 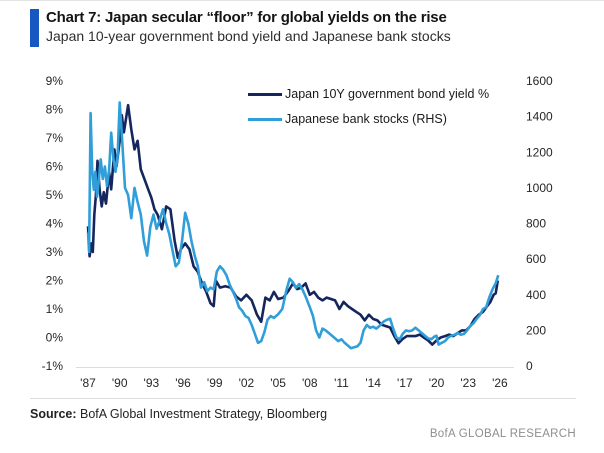 What do you see at coordinates (55, 338) in the screenshot?
I see `left-axis-tick-label: 0%` at bounding box center [55, 338].